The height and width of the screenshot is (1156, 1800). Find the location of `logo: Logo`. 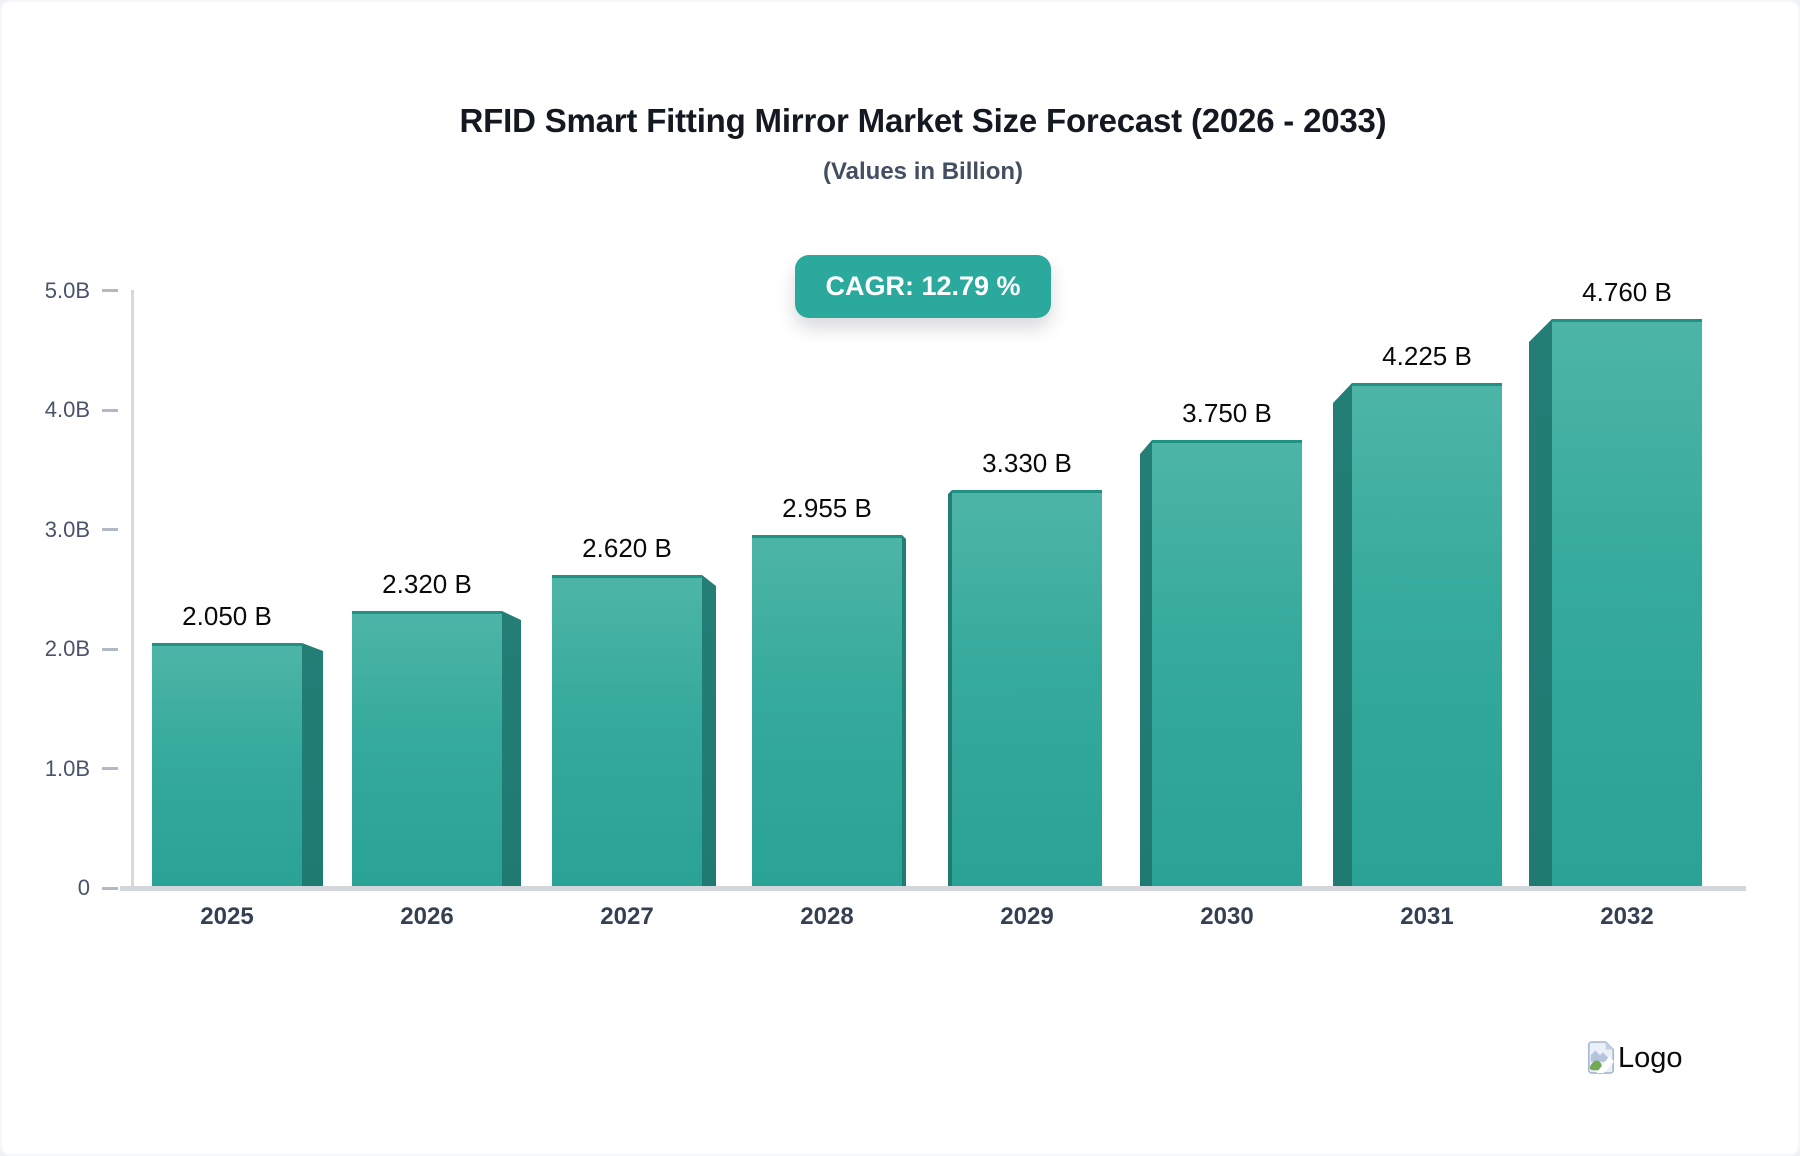

logo: Logo is located at coordinates (1634, 1058).